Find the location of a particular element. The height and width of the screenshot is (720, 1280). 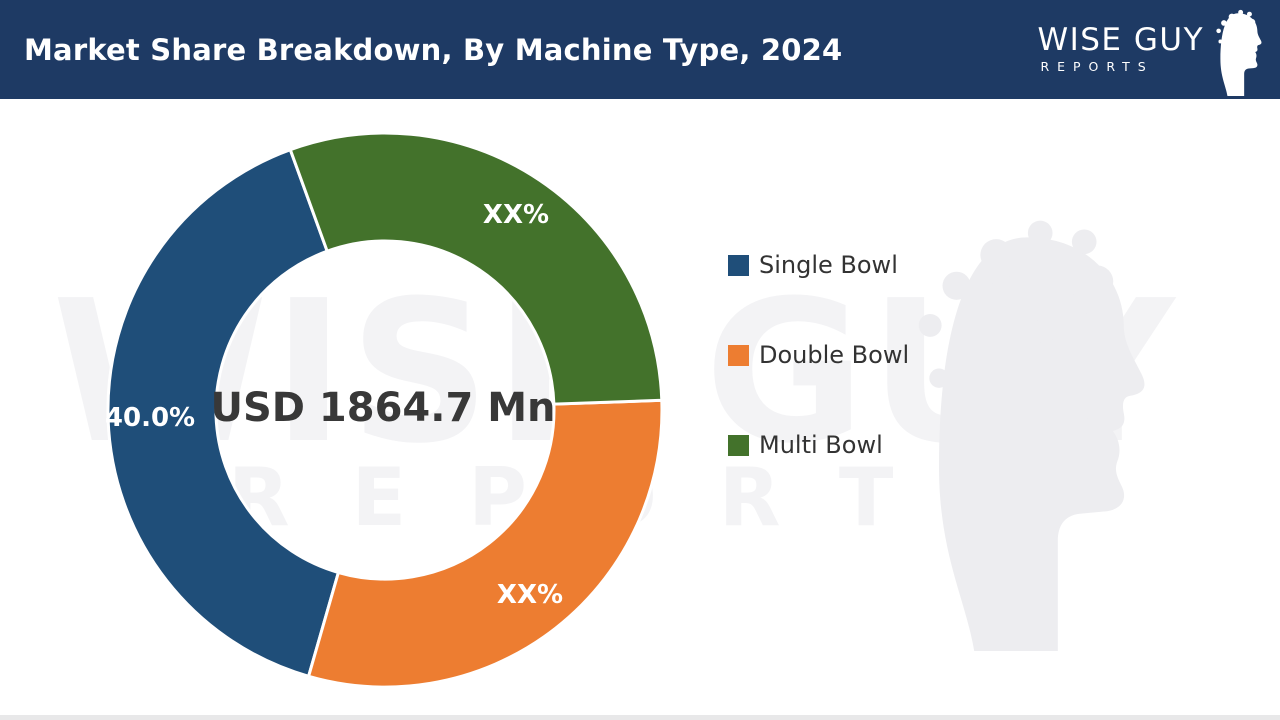

pie-slice-multi-bowl is located at coordinates (476, 268).